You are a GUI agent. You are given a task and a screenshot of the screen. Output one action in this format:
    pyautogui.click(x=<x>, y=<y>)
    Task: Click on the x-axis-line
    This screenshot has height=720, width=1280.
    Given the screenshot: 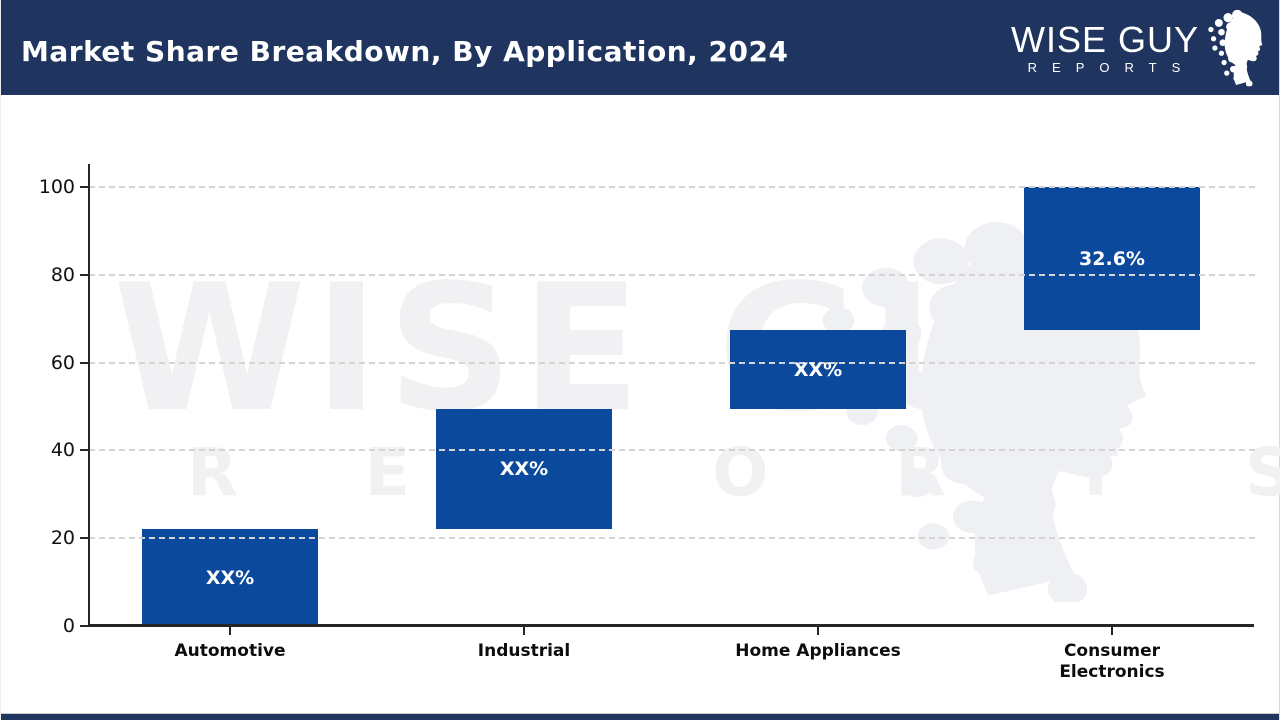 What is the action you would take?
    pyautogui.click(x=671, y=625)
    